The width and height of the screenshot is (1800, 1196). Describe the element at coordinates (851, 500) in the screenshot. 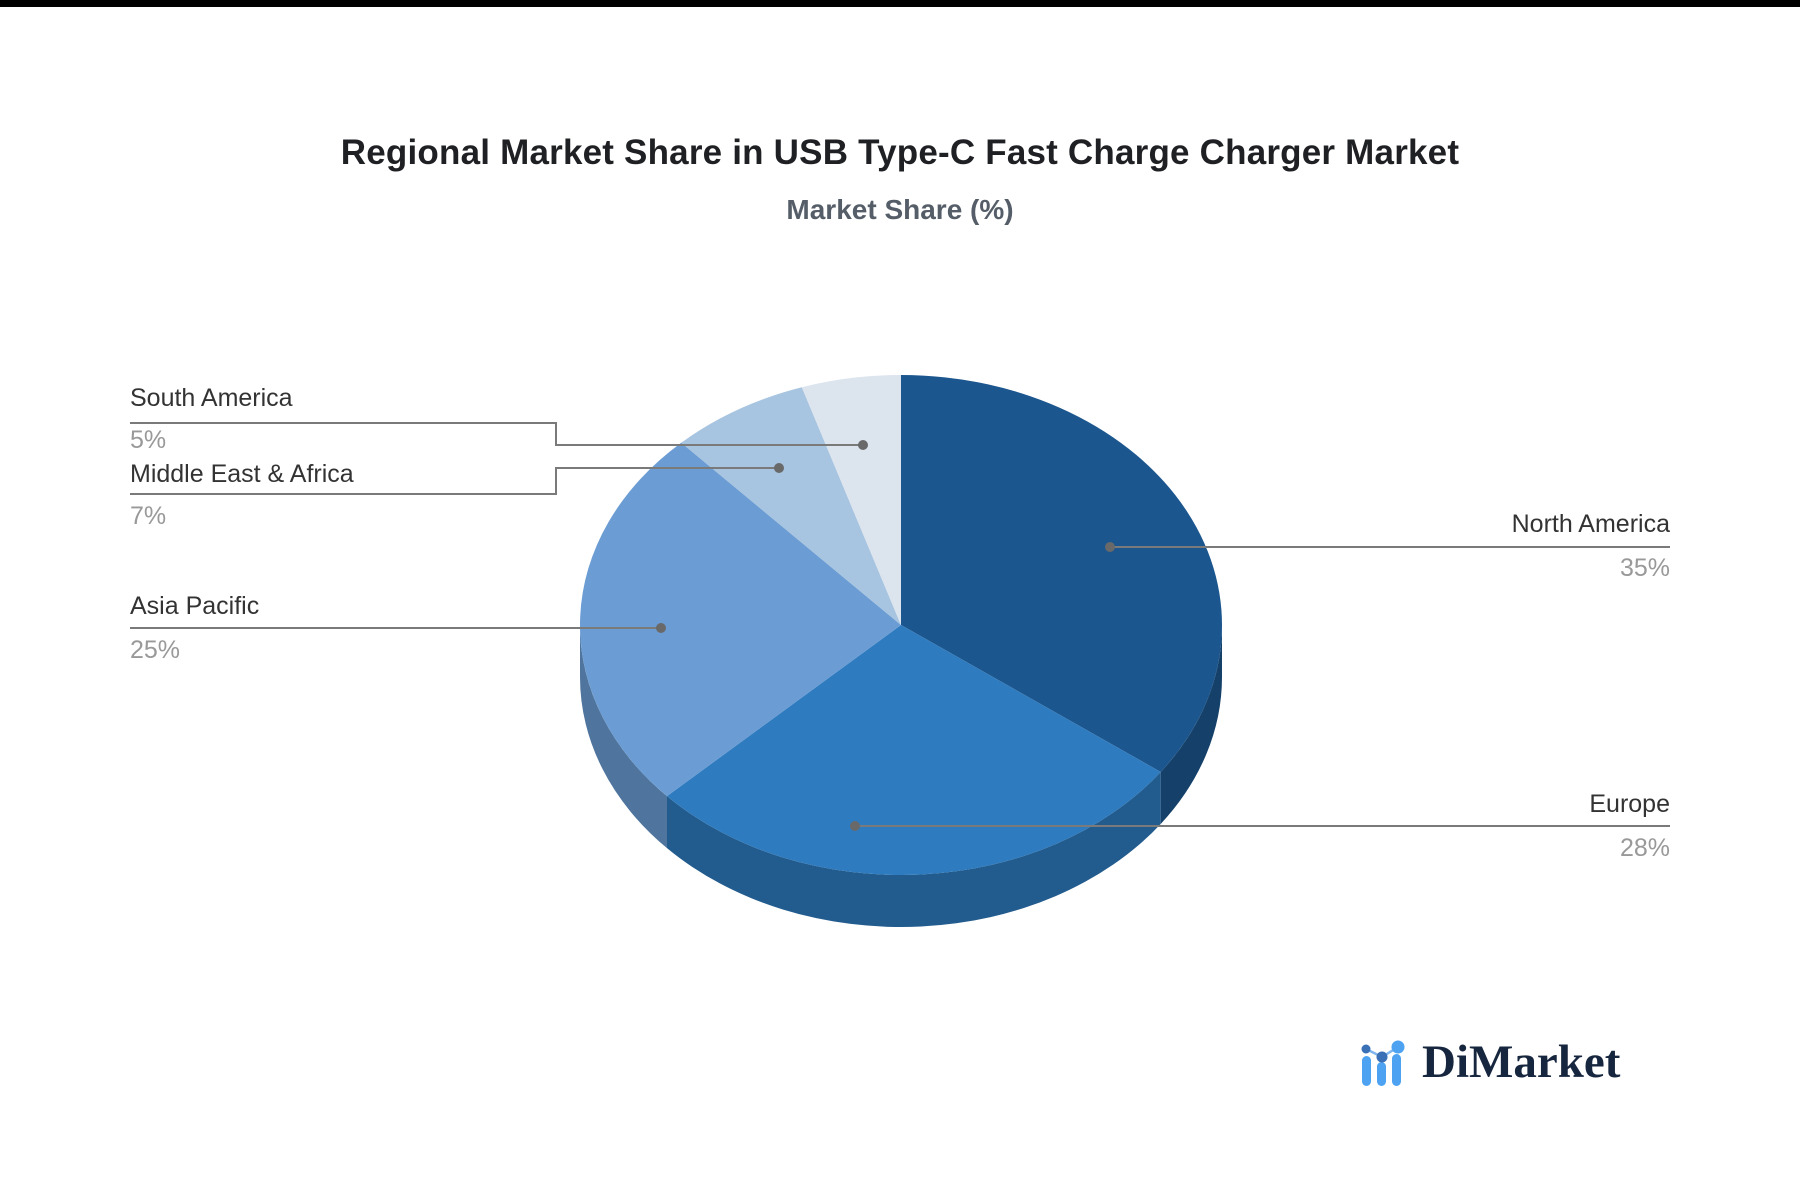

I see `pie-slice-south-america` at that location.